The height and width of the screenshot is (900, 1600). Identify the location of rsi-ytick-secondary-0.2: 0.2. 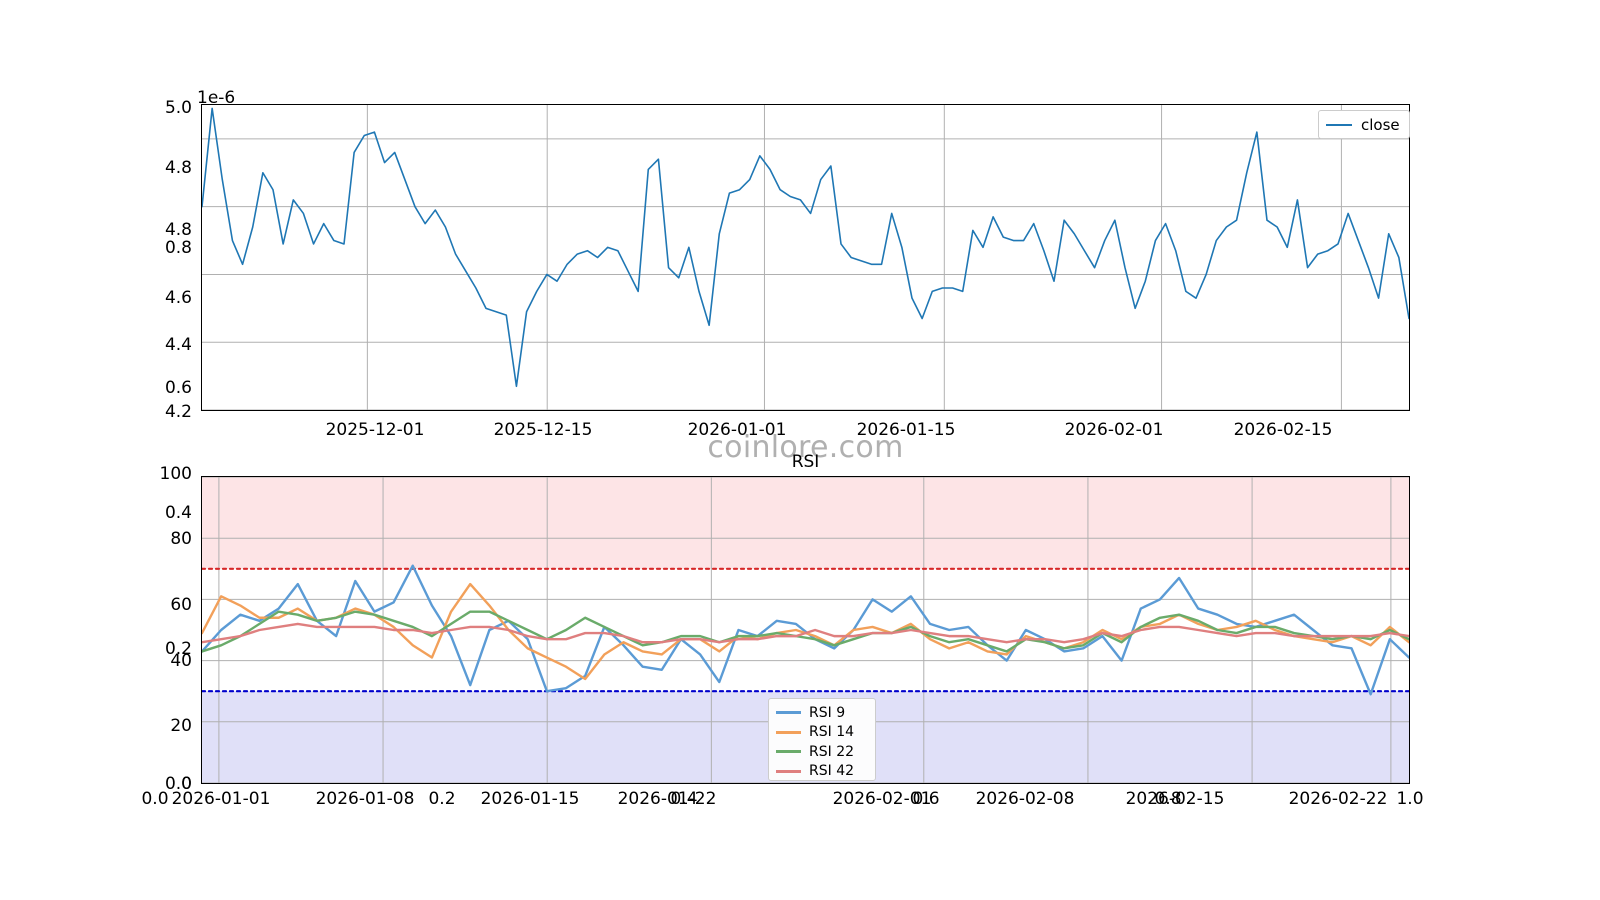
(178, 649).